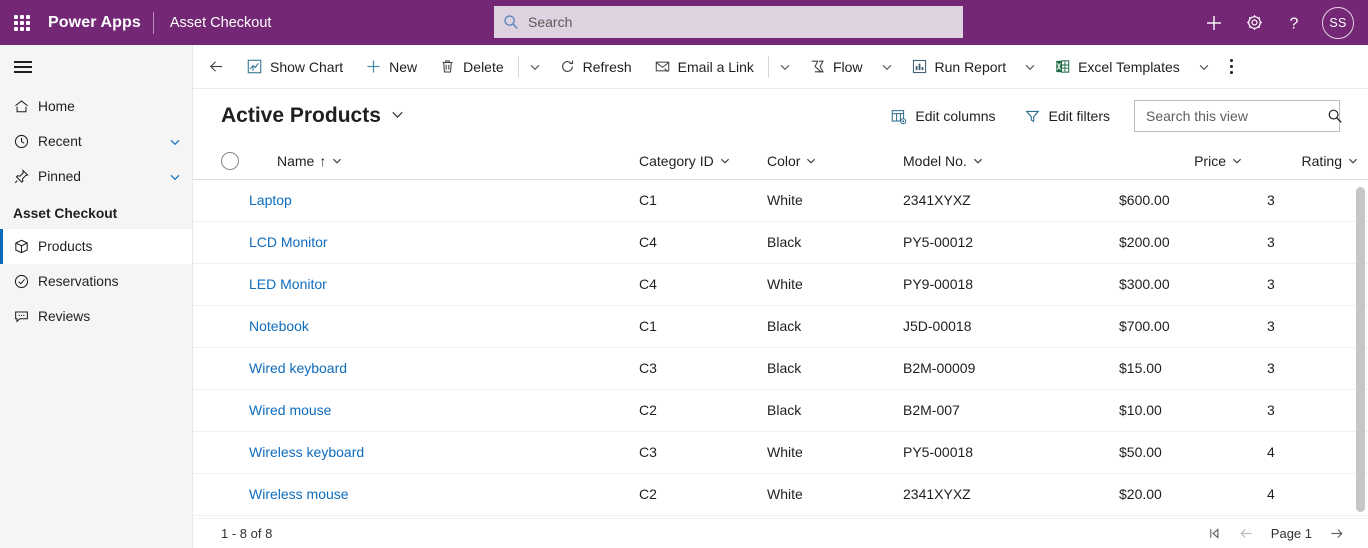 This screenshot has width=1368, height=548. I want to click on cell-color: Black, so click(784, 410).